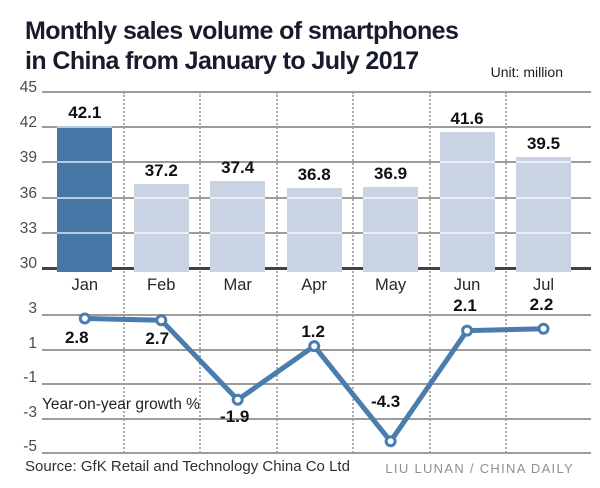 This screenshot has height=488, width=600. I want to click on marker-feb, so click(161, 320).